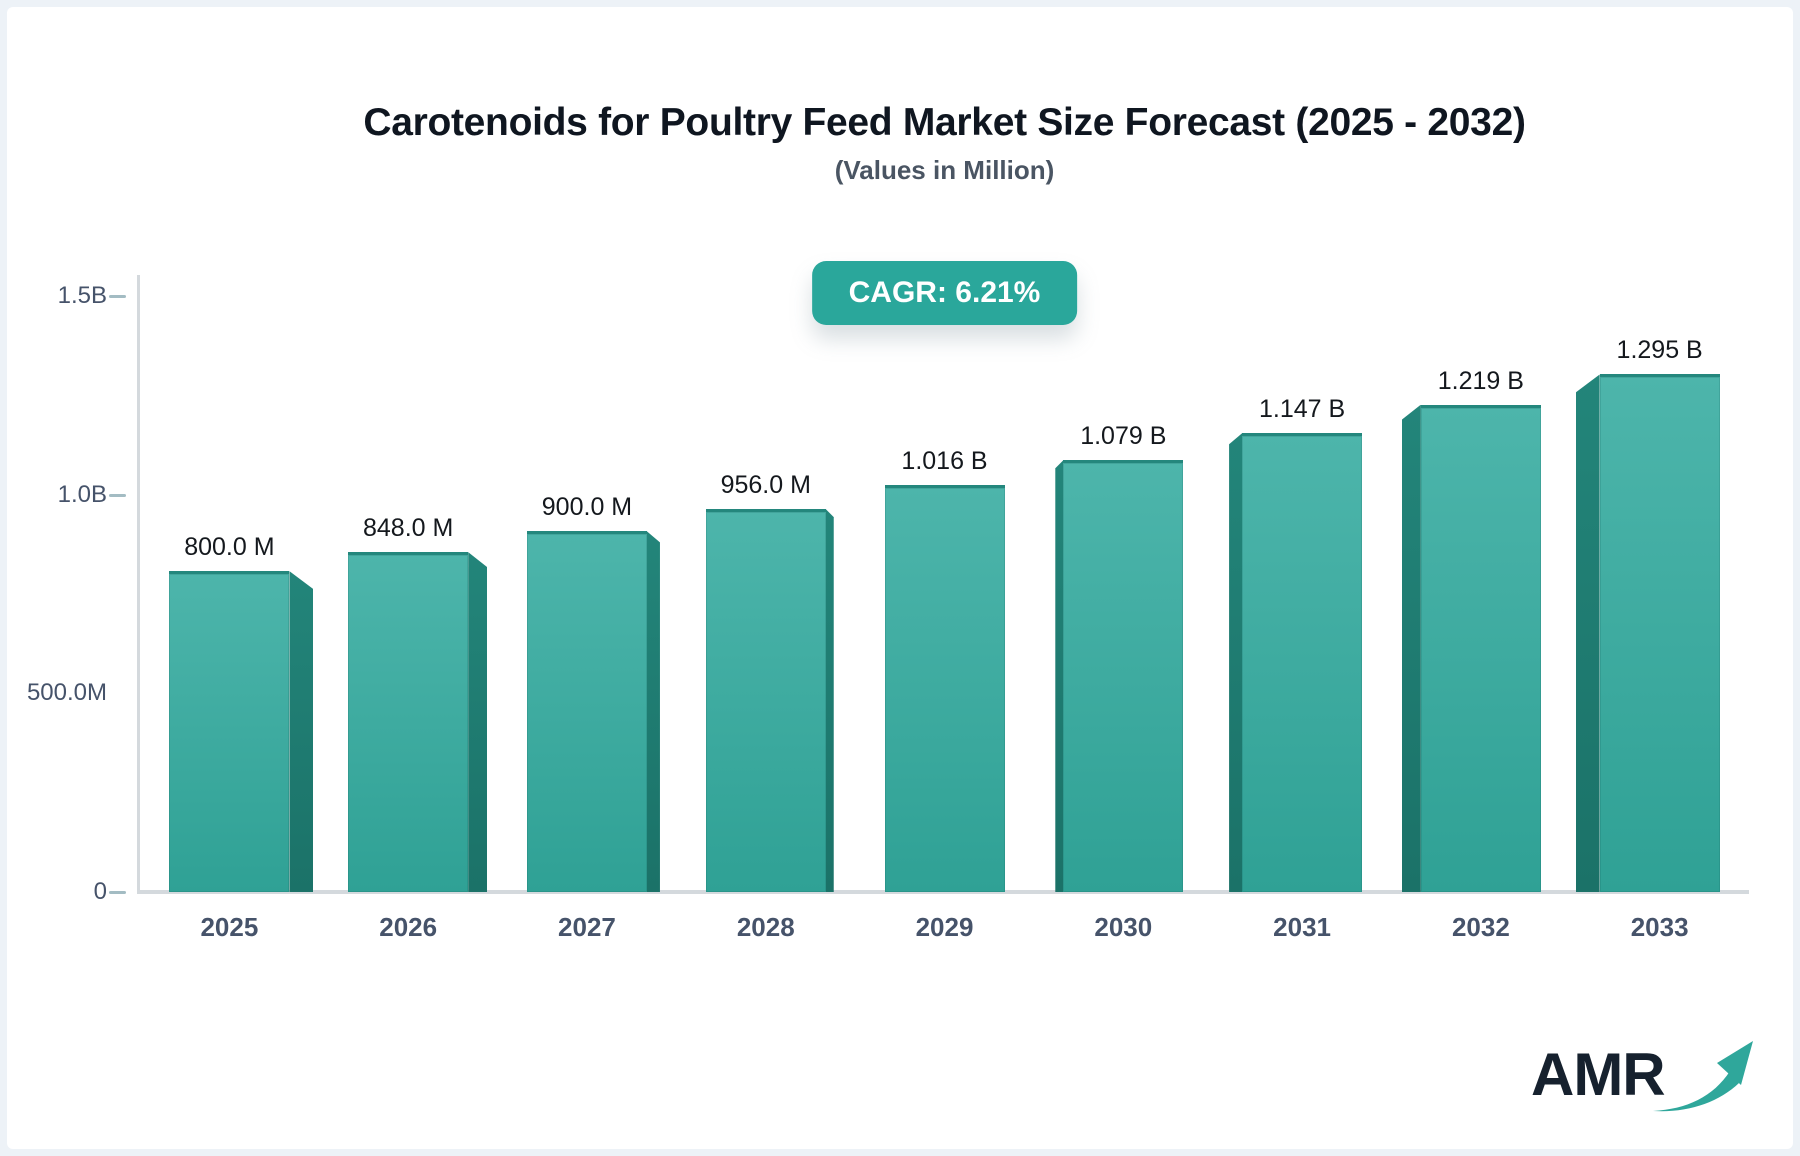  I want to click on bar-2025: 800.0 M, so click(241, 712).